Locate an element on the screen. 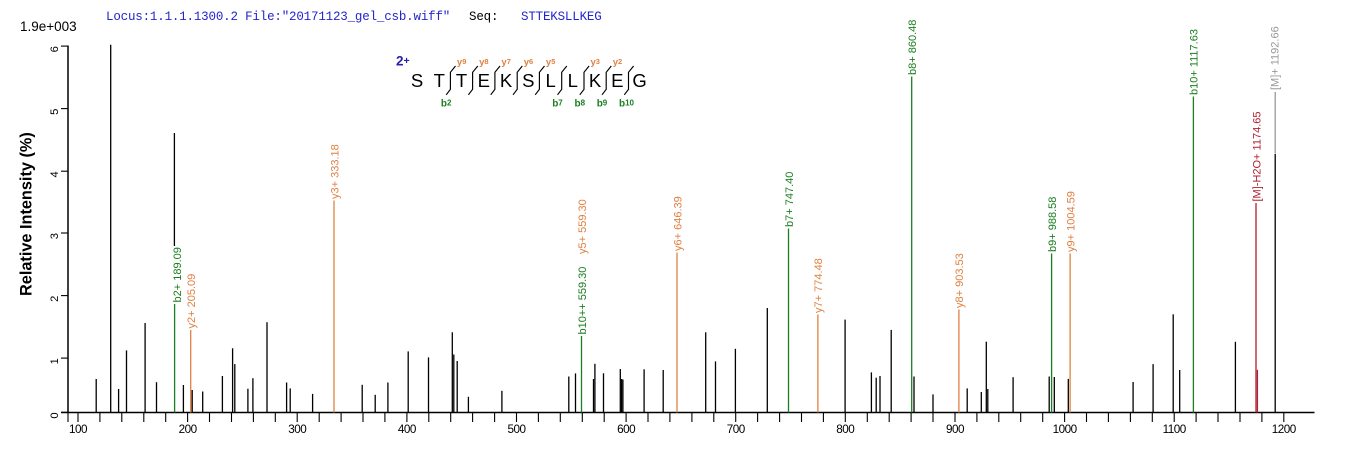  svg-text: b8+ 860.48 is located at coordinates (913, 47).